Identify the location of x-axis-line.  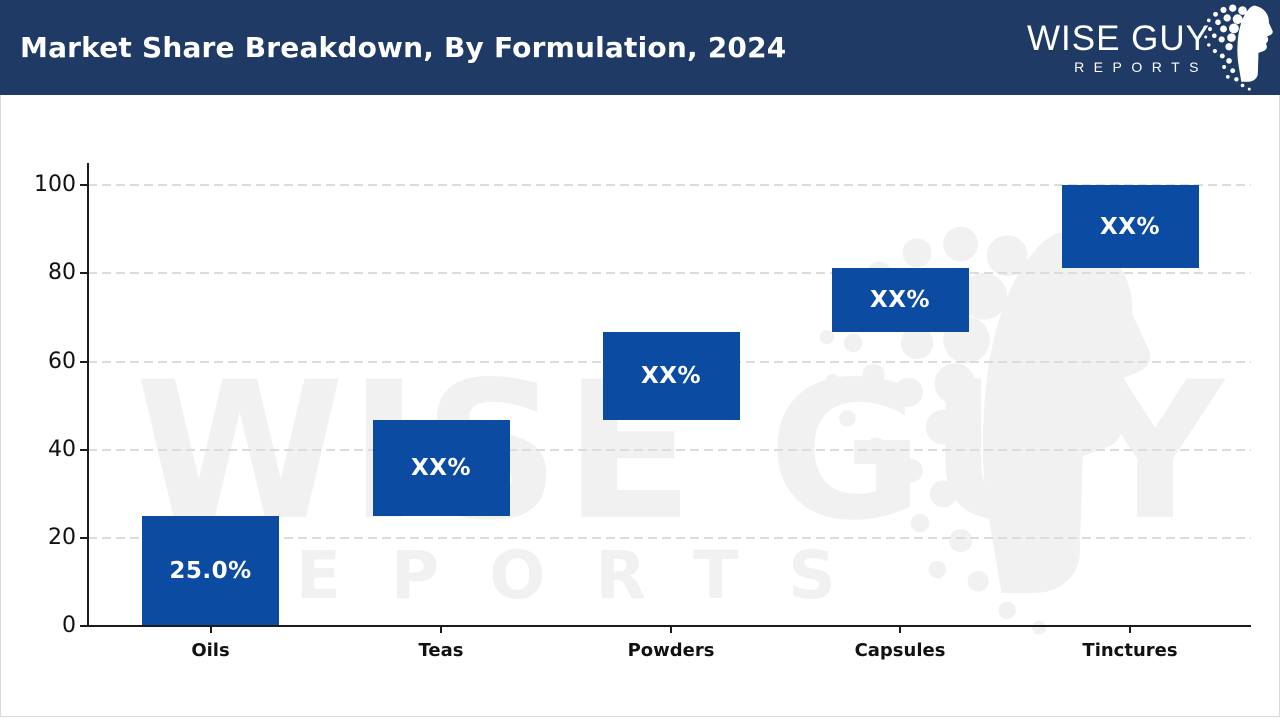
(669, 626).